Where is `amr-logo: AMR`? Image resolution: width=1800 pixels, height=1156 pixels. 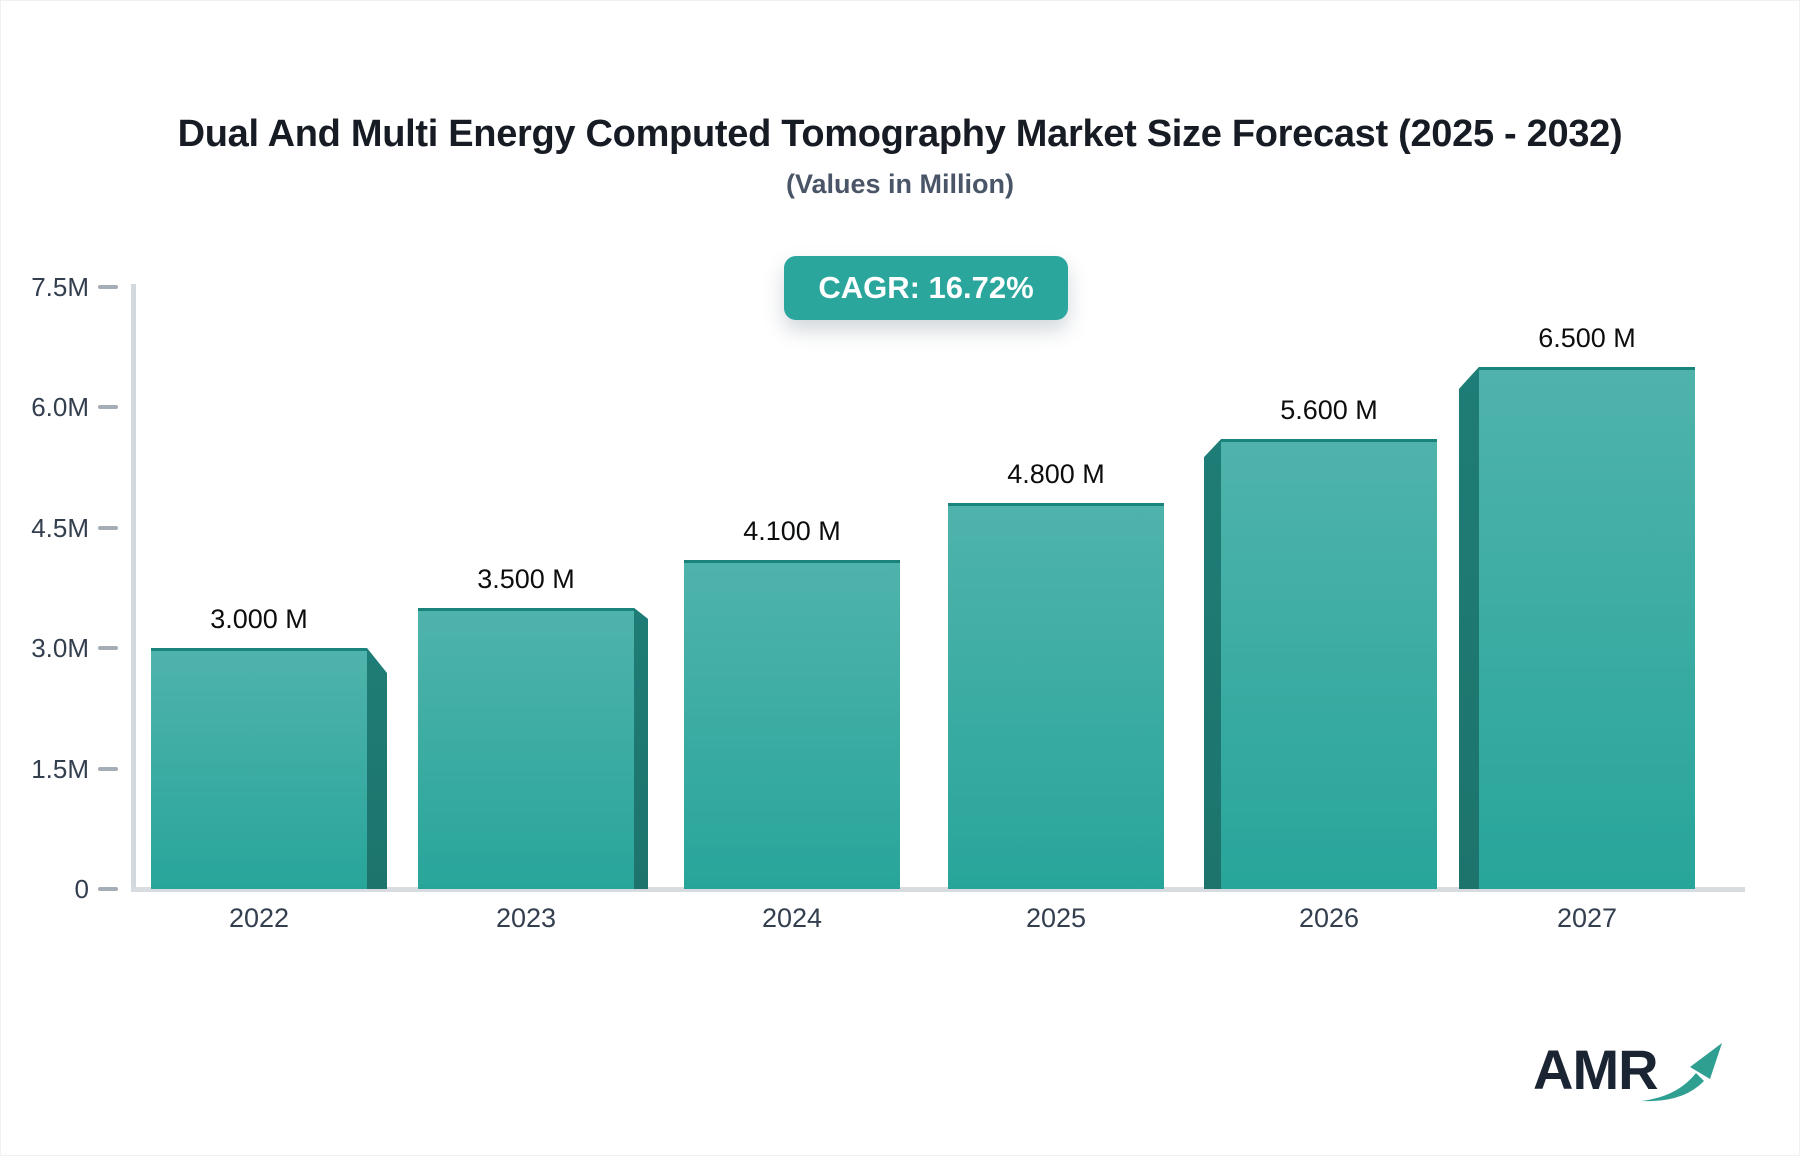
amr-logo: AMR is located at coordinates (1628, 1071).